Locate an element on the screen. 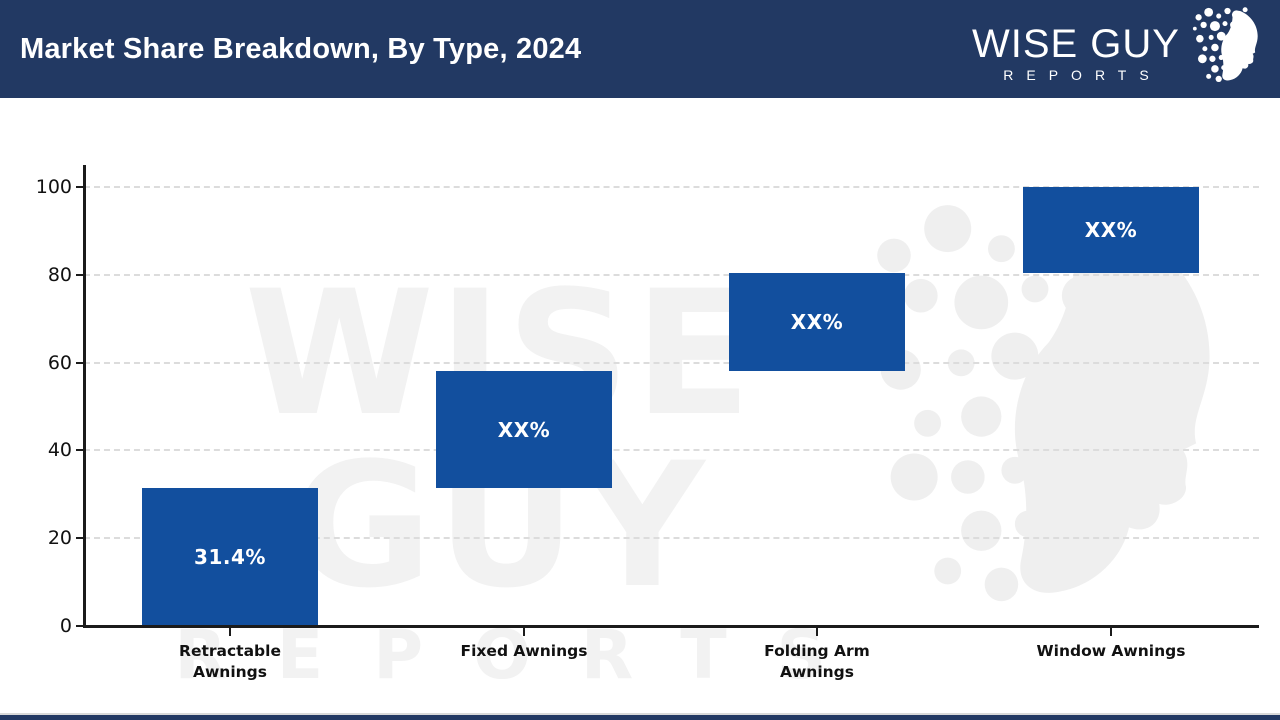 The width and height of the screenshot is (1280, 720). footer-hairline is located at coordinates (640, 714).